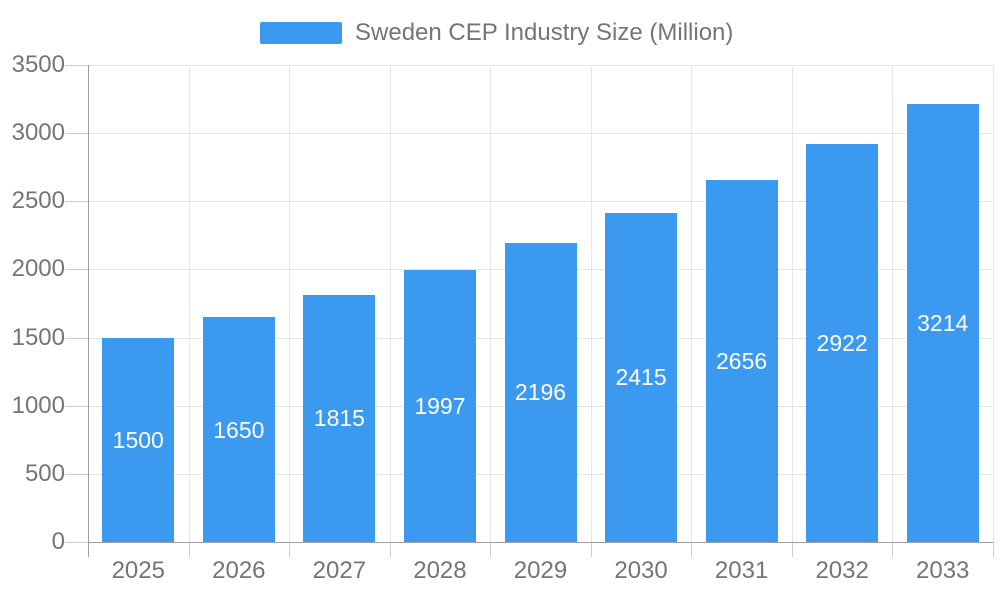  I want to click on x-axis-label: 2026, so click(239, 570).